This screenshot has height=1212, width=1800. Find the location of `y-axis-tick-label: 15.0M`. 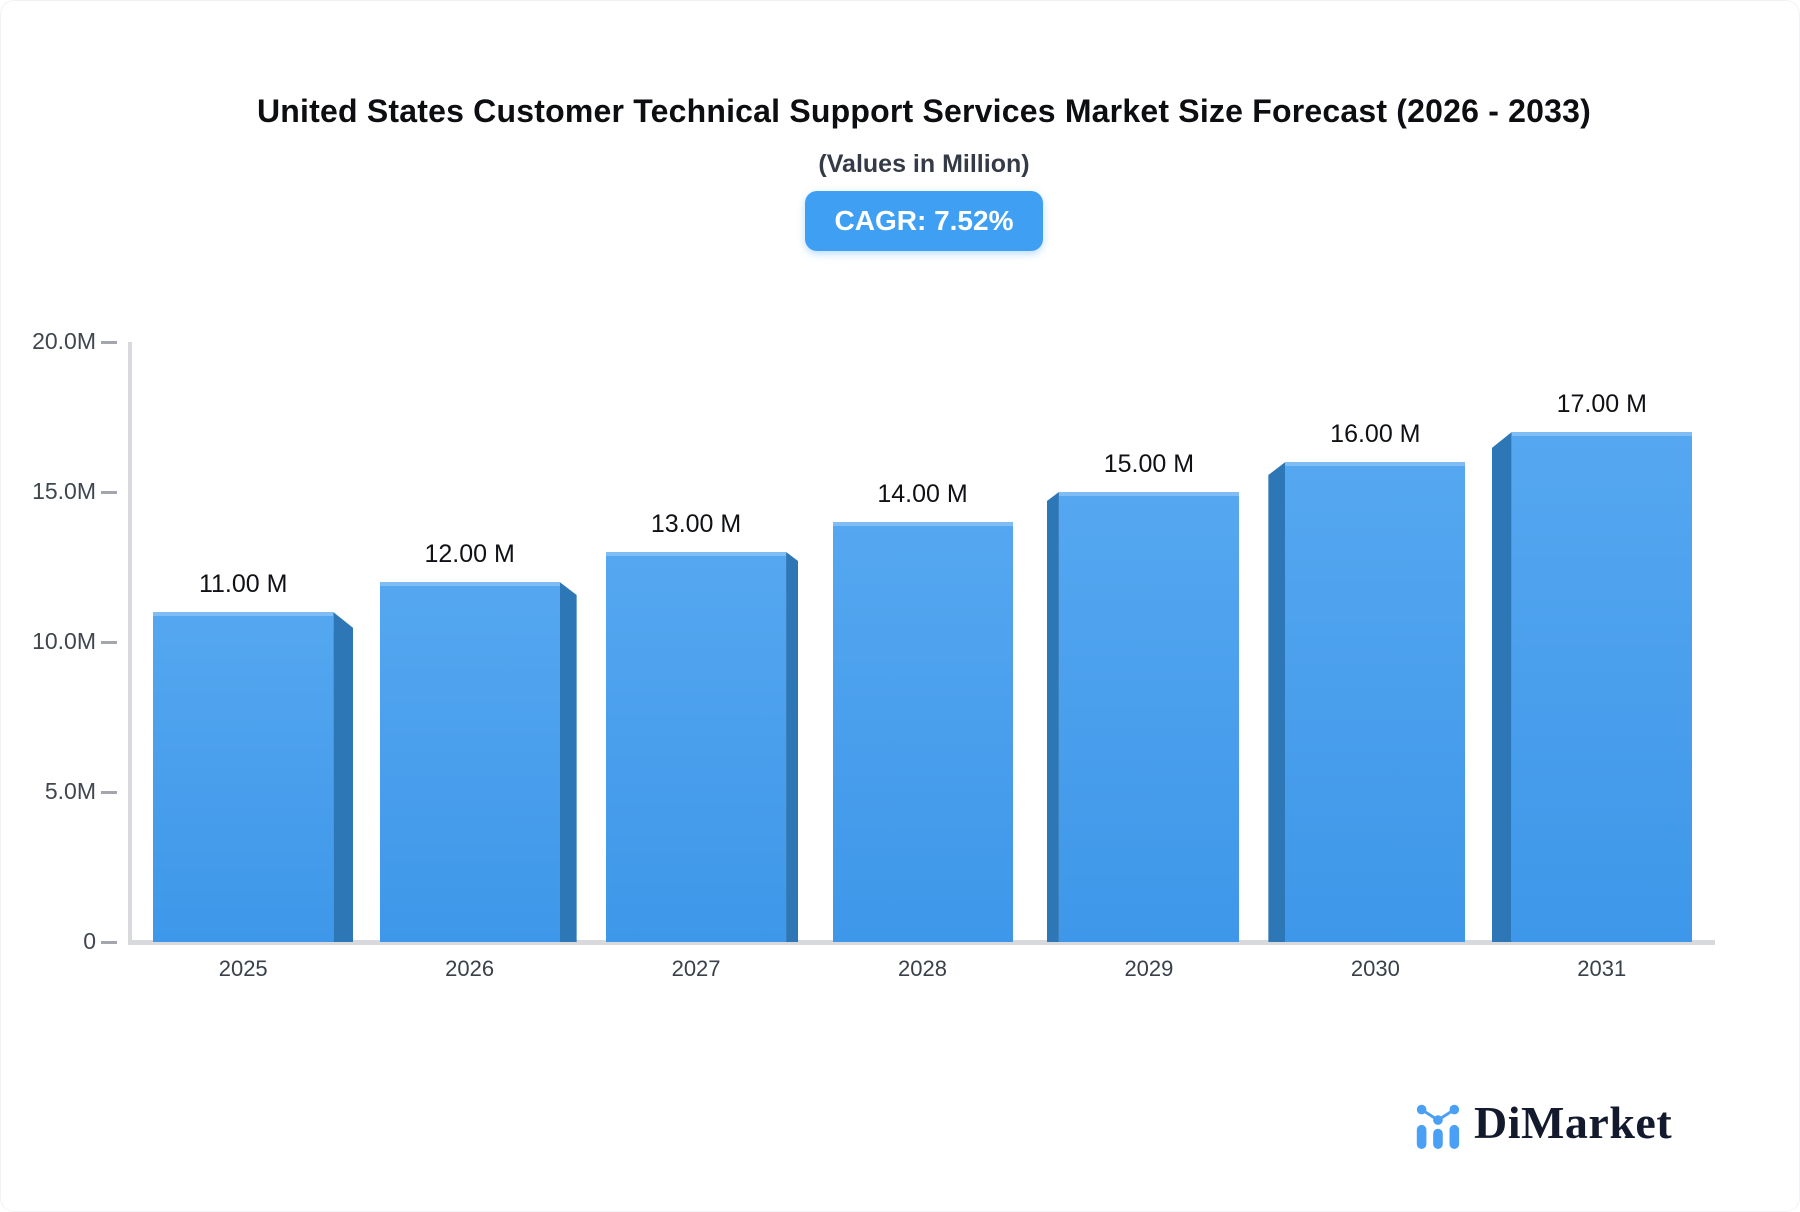

y-axis-tick-label: 15.0M is located at coordinates (64, 491).